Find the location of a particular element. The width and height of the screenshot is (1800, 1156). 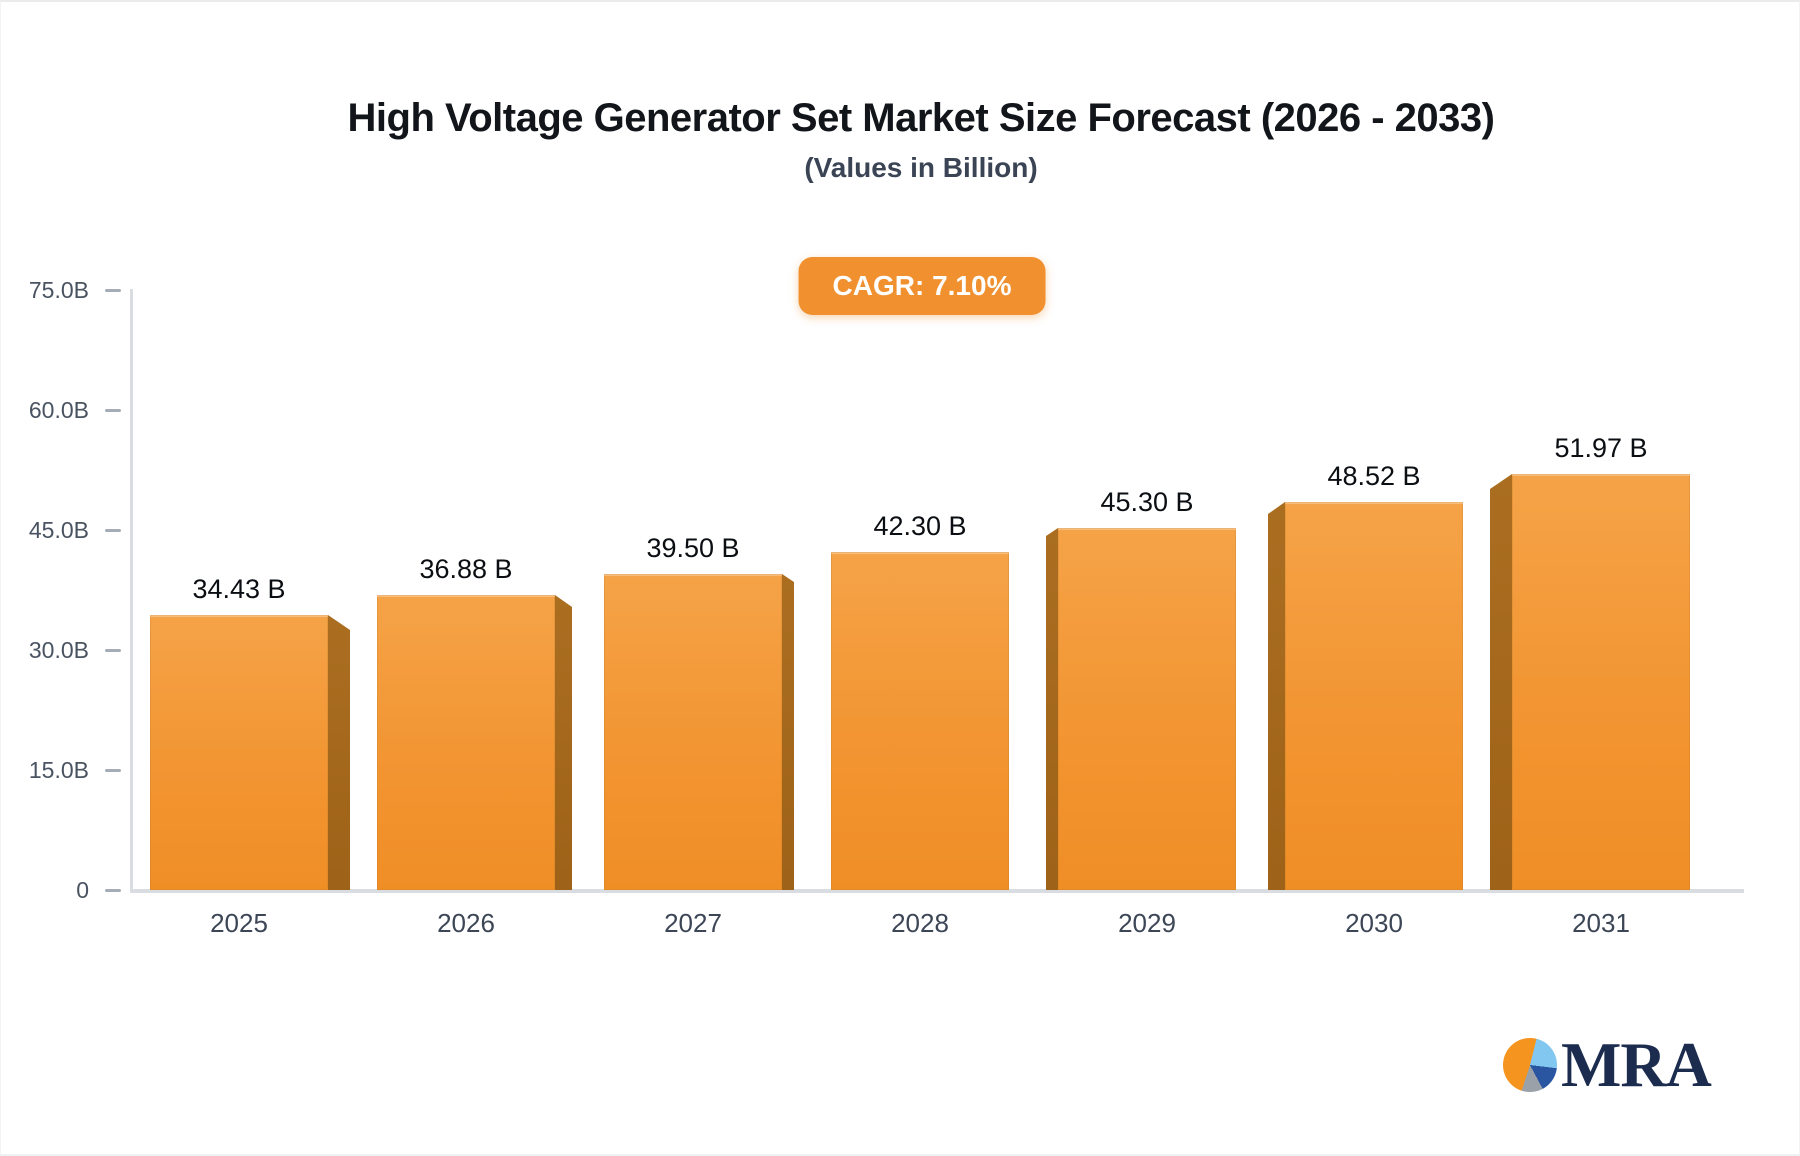

y-axis-tick-label: 45.0B is located at coordinates (58, 530).